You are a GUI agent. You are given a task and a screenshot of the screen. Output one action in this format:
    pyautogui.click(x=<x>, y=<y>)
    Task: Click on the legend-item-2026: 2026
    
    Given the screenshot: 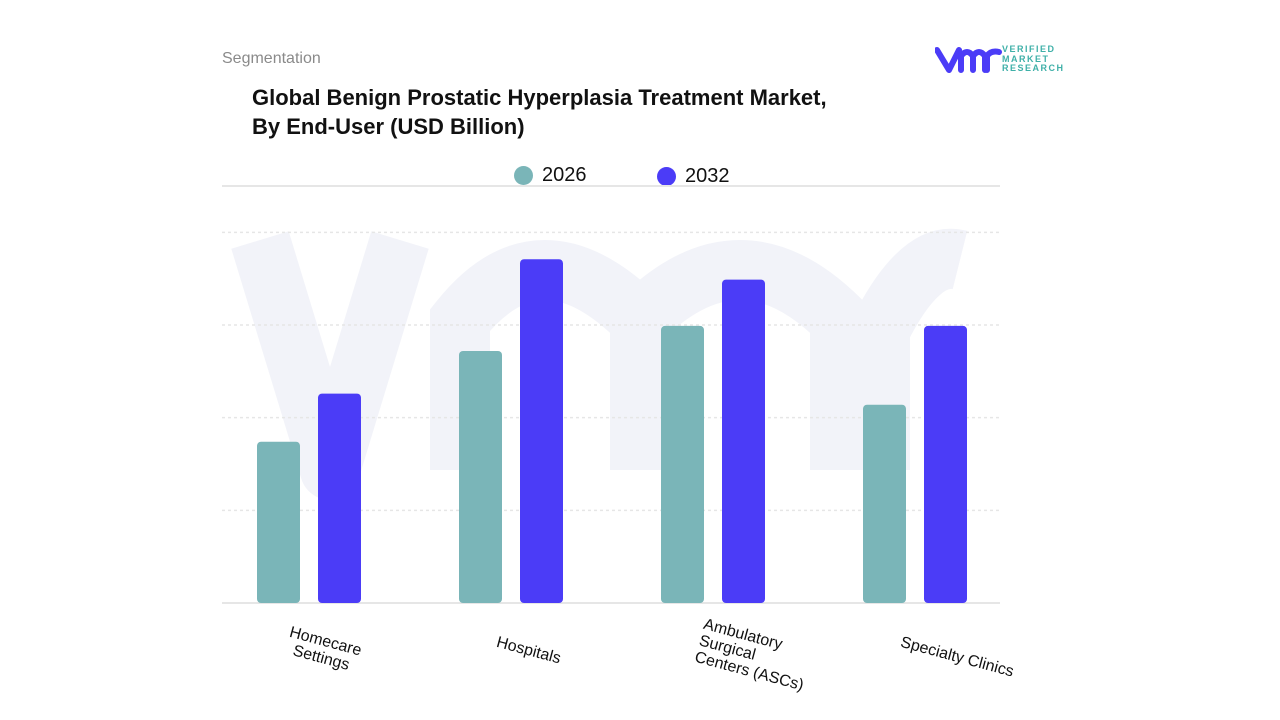 What is the action you would take?
    pyautogui.click(x=550, y=175)
    